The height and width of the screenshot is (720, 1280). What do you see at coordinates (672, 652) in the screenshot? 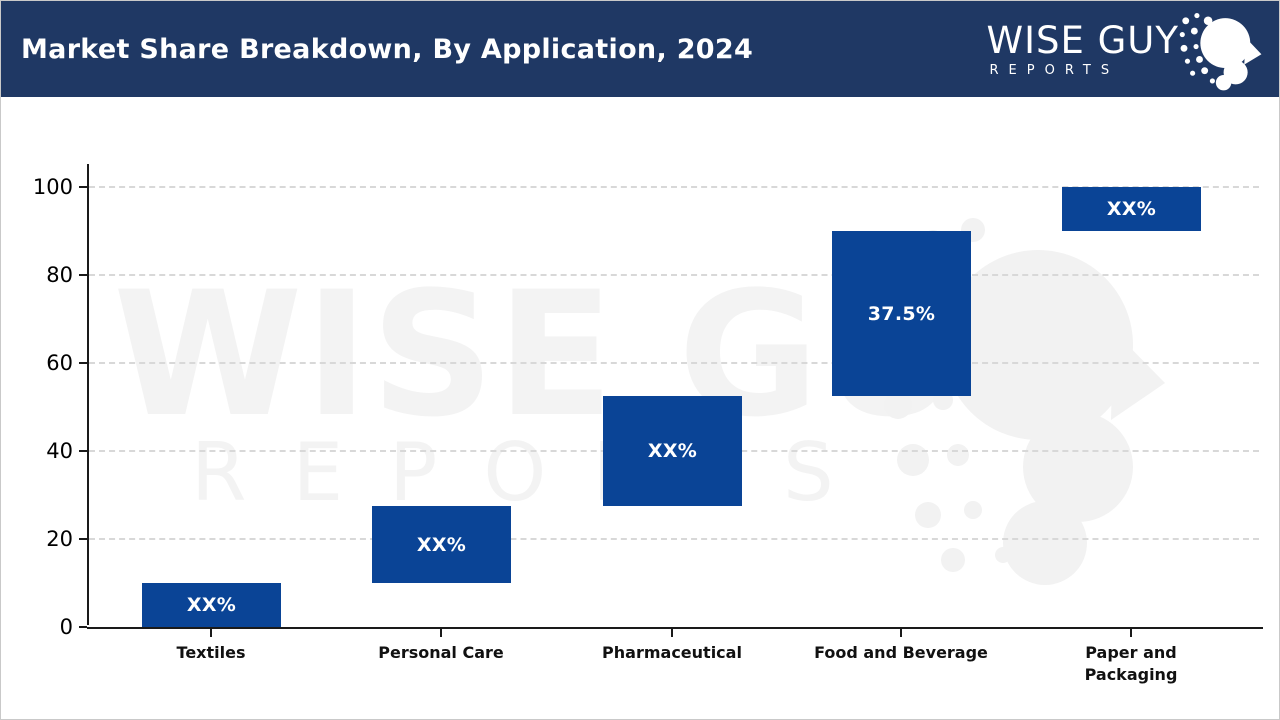
I see `x-tick-label-2: Pharmaceutical` at bounding box center [672, 652].